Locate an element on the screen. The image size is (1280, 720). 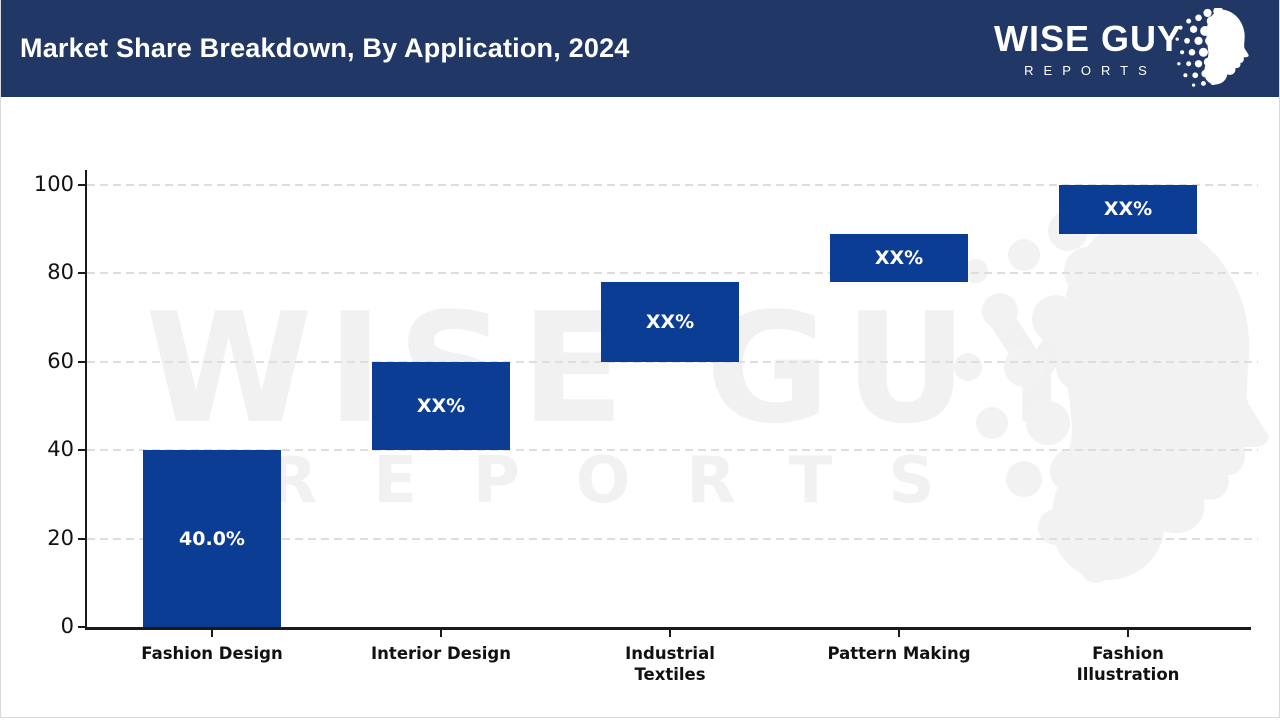
bar-fashion-illustration: XX% is located at coordinates (1128, 209).